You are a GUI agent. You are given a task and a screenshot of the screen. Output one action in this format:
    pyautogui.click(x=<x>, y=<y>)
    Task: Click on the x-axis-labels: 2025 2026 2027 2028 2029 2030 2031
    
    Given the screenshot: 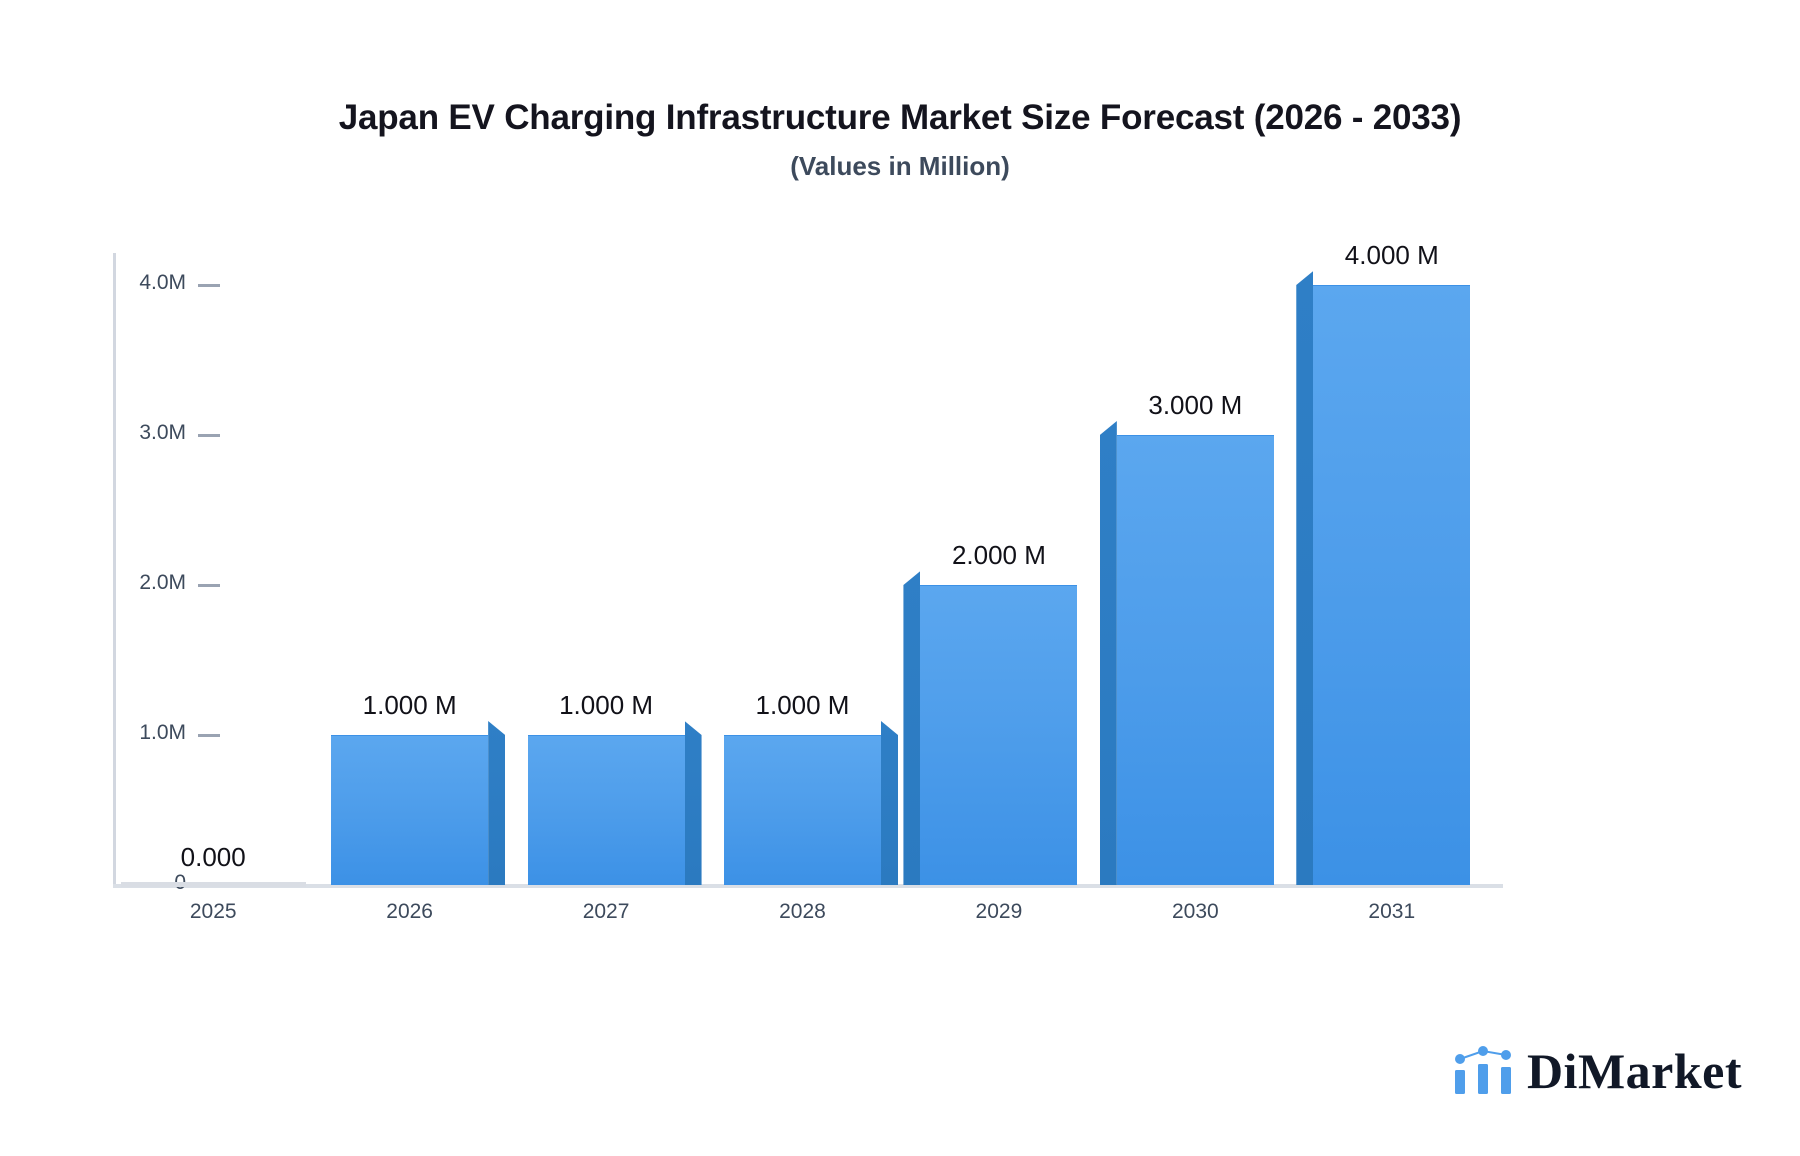 What is the action you would take?
    pyautogui.click(x=802, y=918)
    